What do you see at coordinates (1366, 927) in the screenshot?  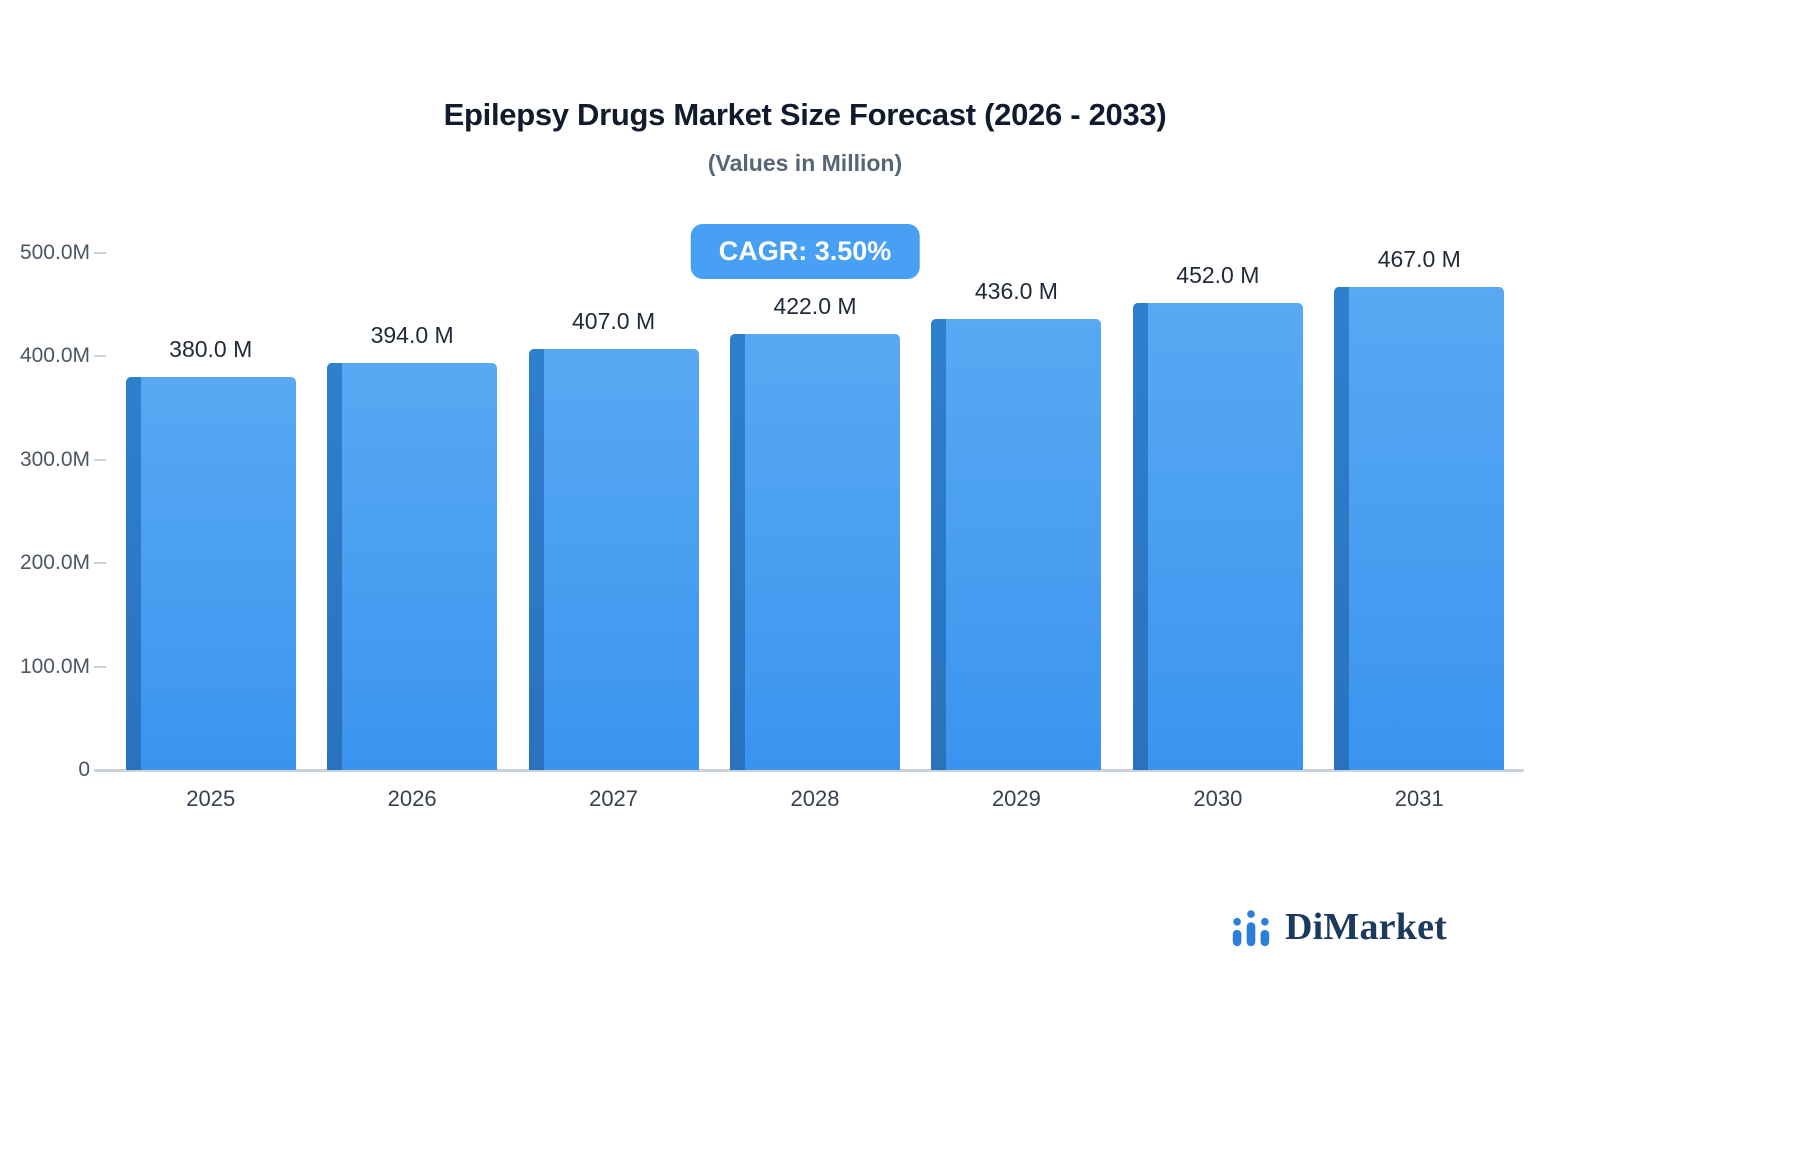 I see `dimarket-wordmark: DiMarket` at bounding box center [1366, 927].